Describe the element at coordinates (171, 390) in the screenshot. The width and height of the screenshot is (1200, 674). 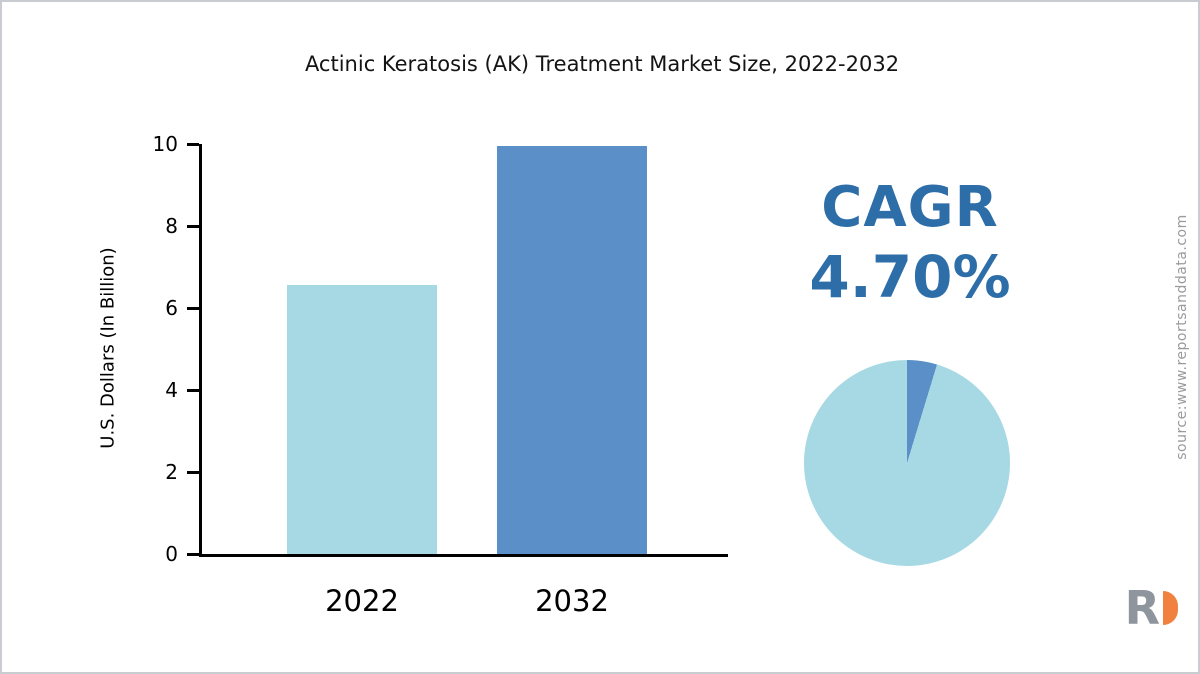
I see `y-tick-label: 4` at that location.